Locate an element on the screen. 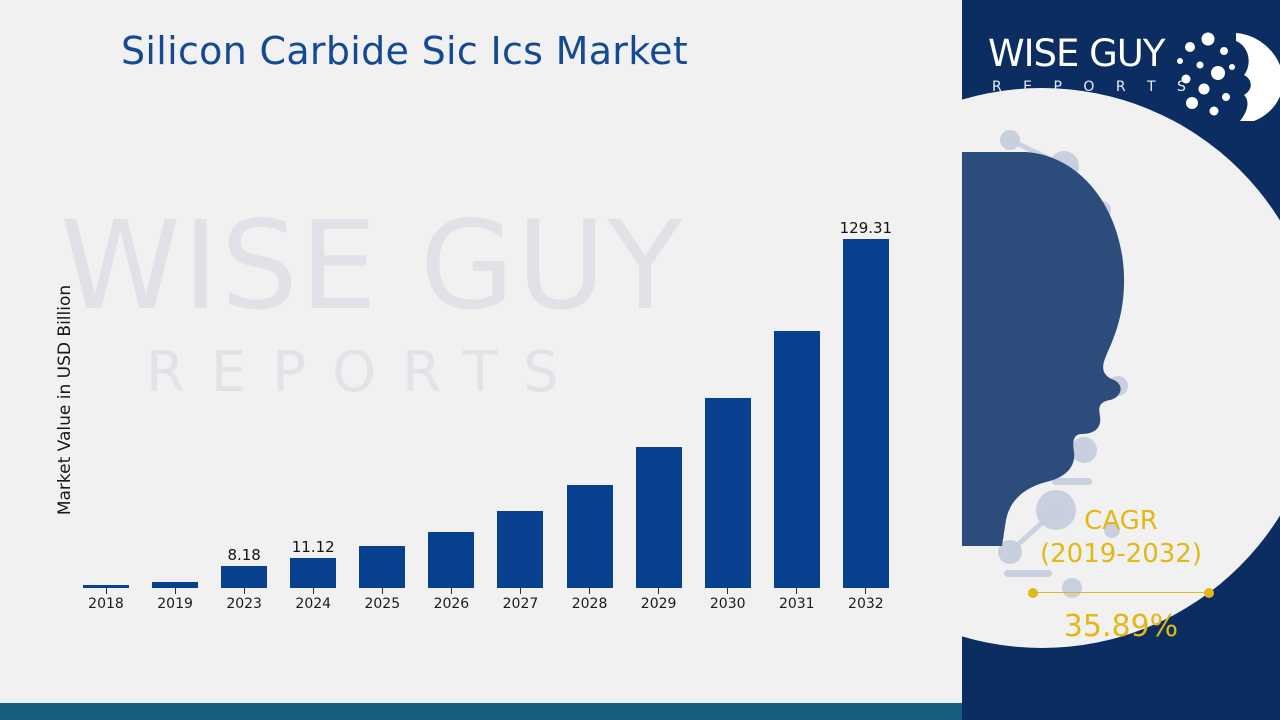  x-tick: 2028 is located at coordinates (590, 599).